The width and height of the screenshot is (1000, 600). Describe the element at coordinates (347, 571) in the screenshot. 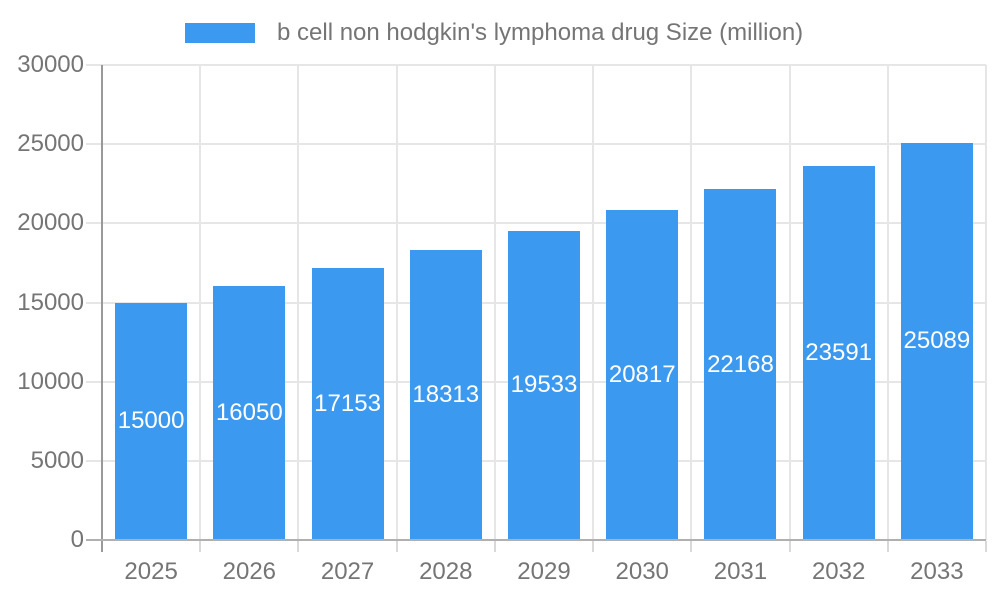

I see `x-tick-label: 2027` at that location.